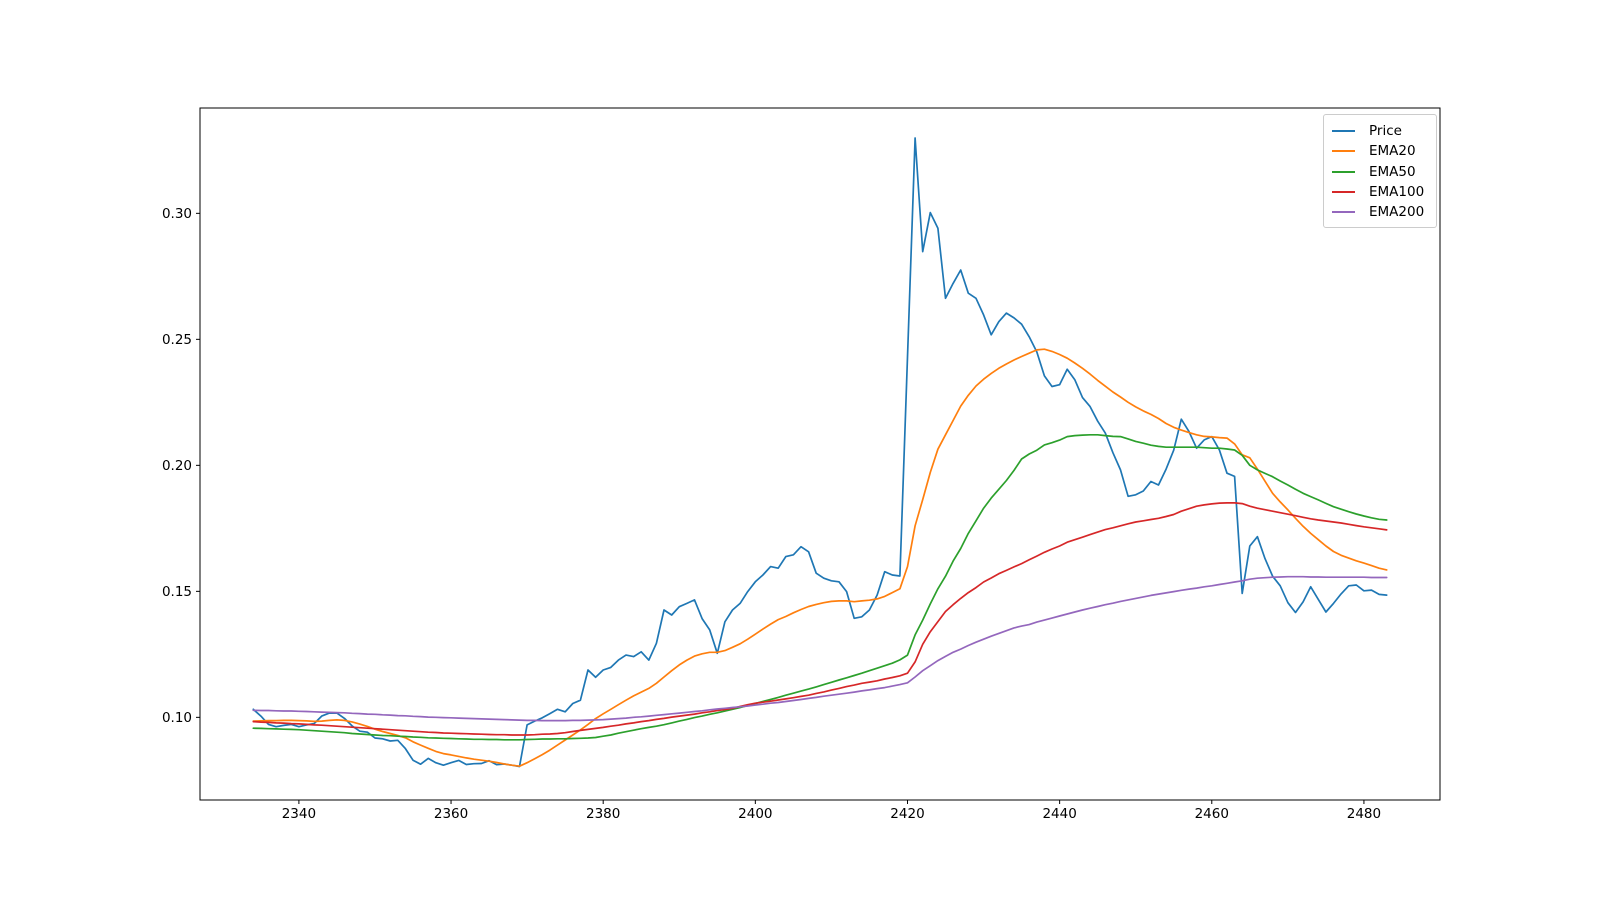 This screenshot has height=900, width=1600. Describe the element at coordinates (1343, 151) in the screenshot. I see `ema20-line-swatch` at that location.